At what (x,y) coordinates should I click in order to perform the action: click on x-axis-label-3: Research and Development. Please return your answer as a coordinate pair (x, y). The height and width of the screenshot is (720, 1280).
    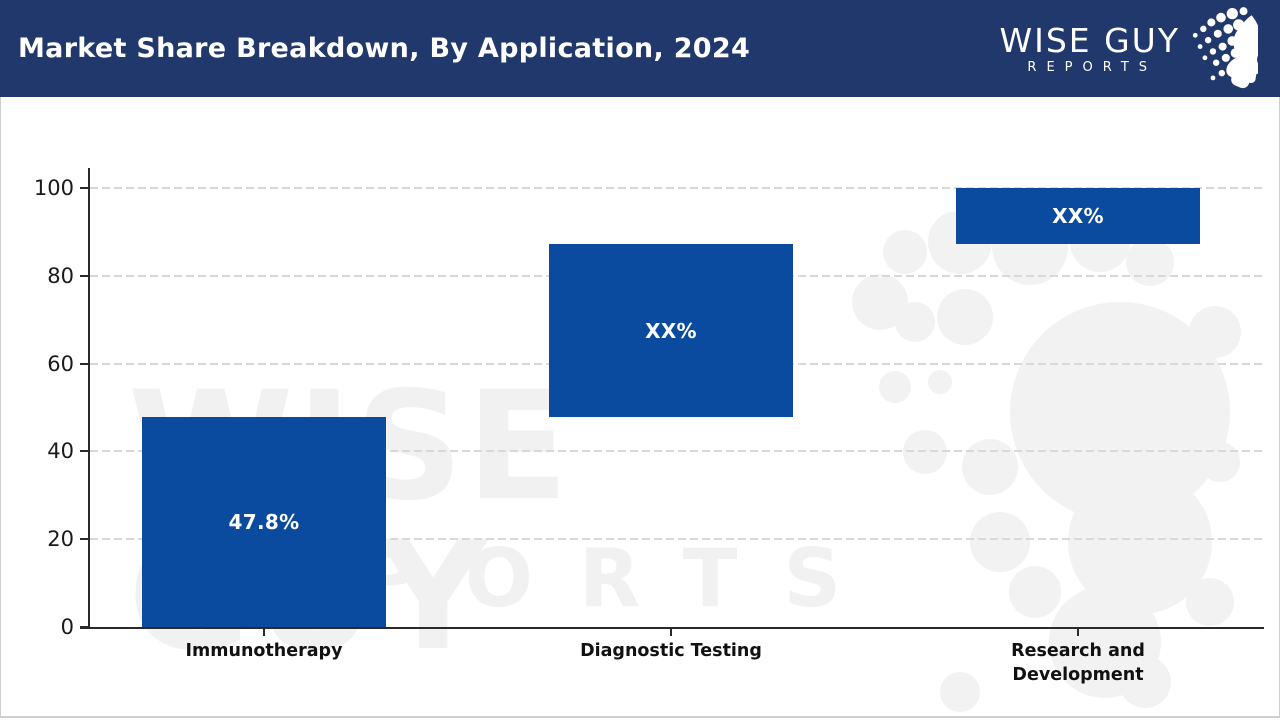
    Looking at the image, I should click on (1078, 663).